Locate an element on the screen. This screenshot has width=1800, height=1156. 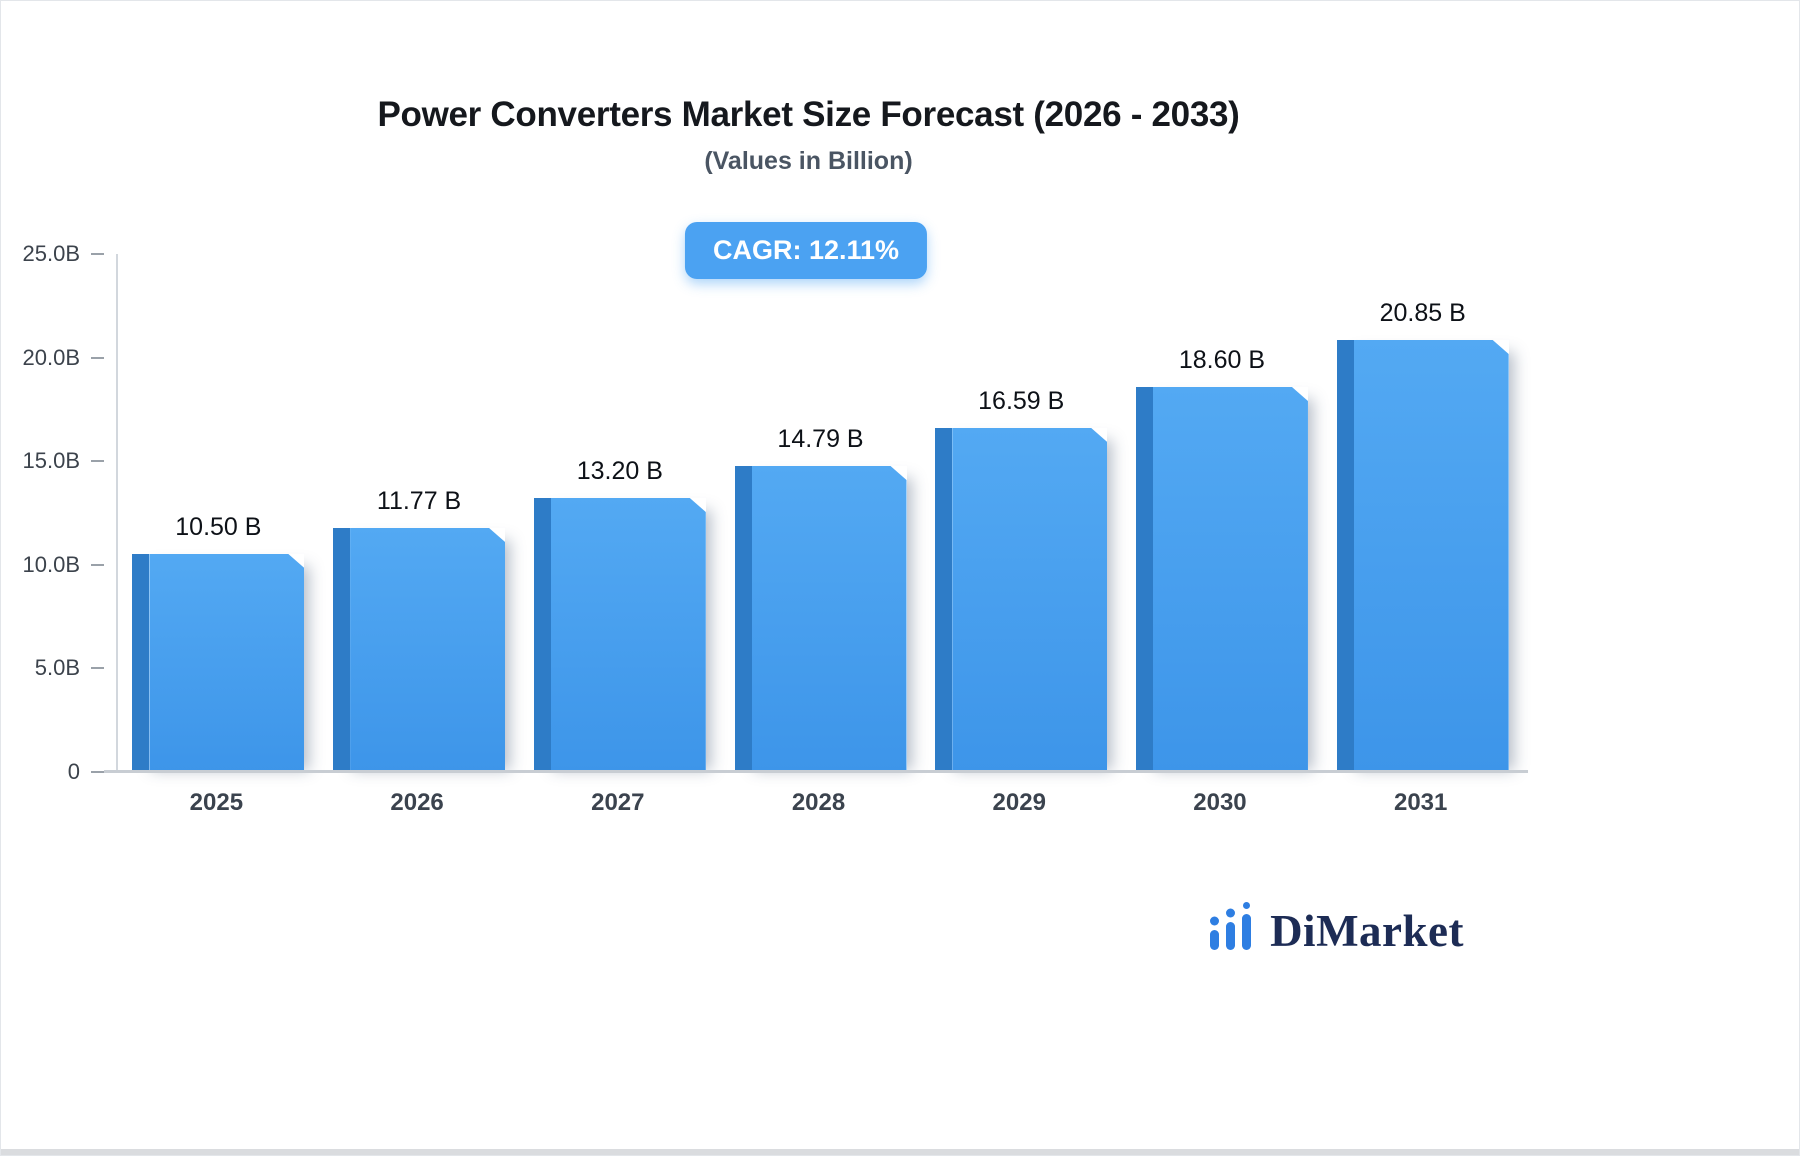
dimarket-logo: DiMarket is located at coordinates (1335, 928).